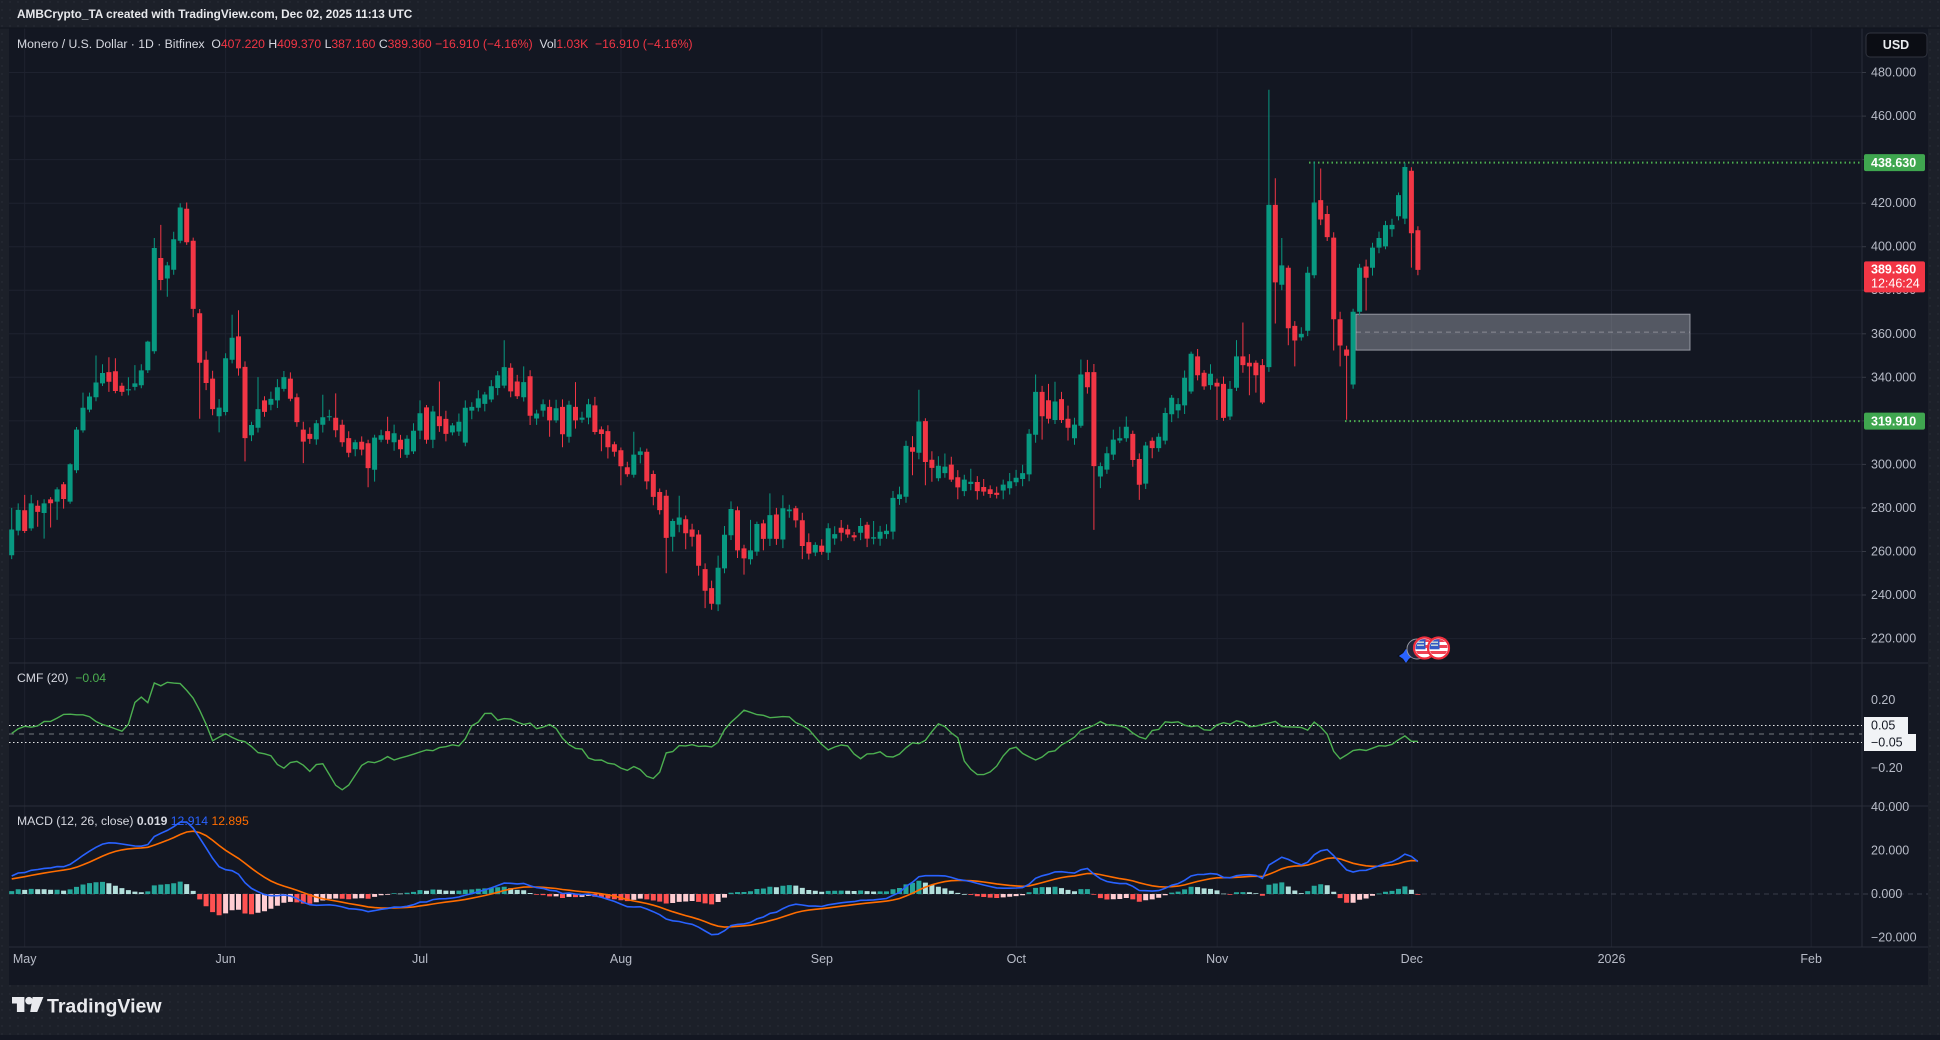 The height and width of the screenshot is (1040, 1940). Describe the element at coordinates (1894, 938) in the screenshot. I see `svg-text: −20.000` at that location.